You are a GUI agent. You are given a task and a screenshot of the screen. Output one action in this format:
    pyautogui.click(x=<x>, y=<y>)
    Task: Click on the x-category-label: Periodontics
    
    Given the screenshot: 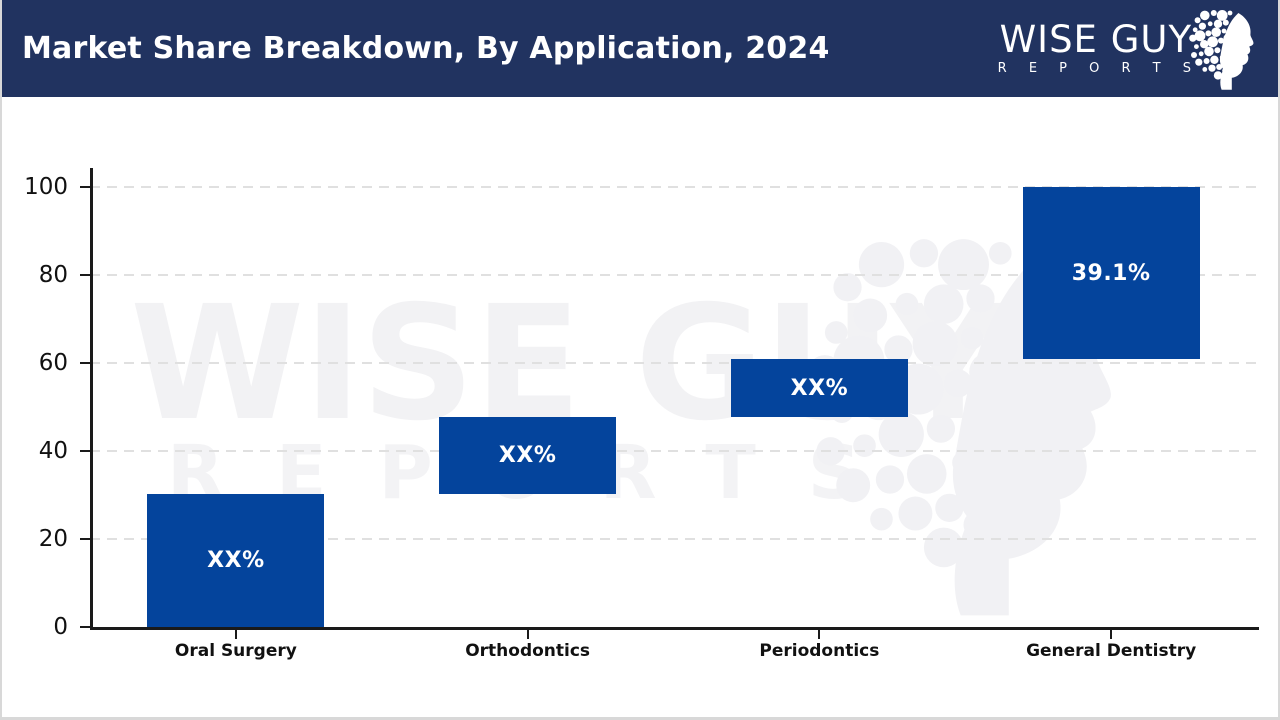 What is the action you would take?
    pyautogui.click(x=819, y=651)
    